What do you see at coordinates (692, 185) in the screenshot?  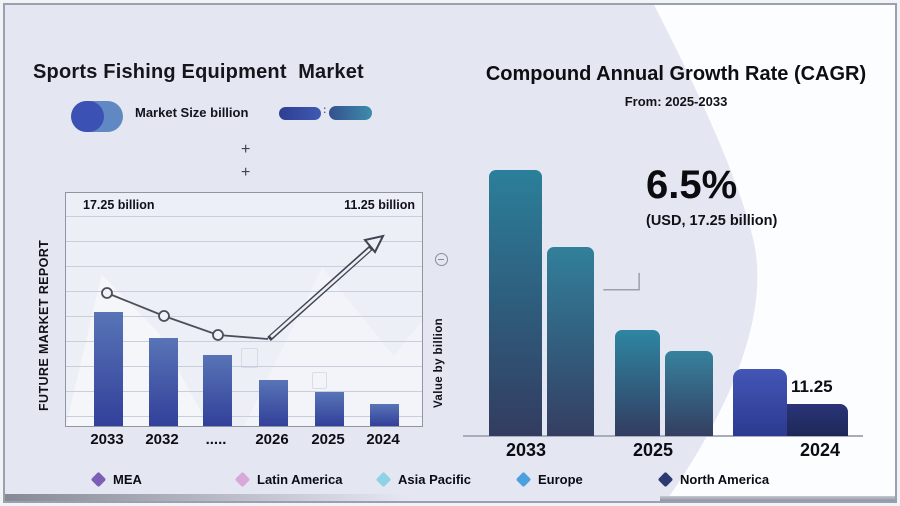 I see `cagr-percentage: 6.5%` at bounding box center [692, 185].